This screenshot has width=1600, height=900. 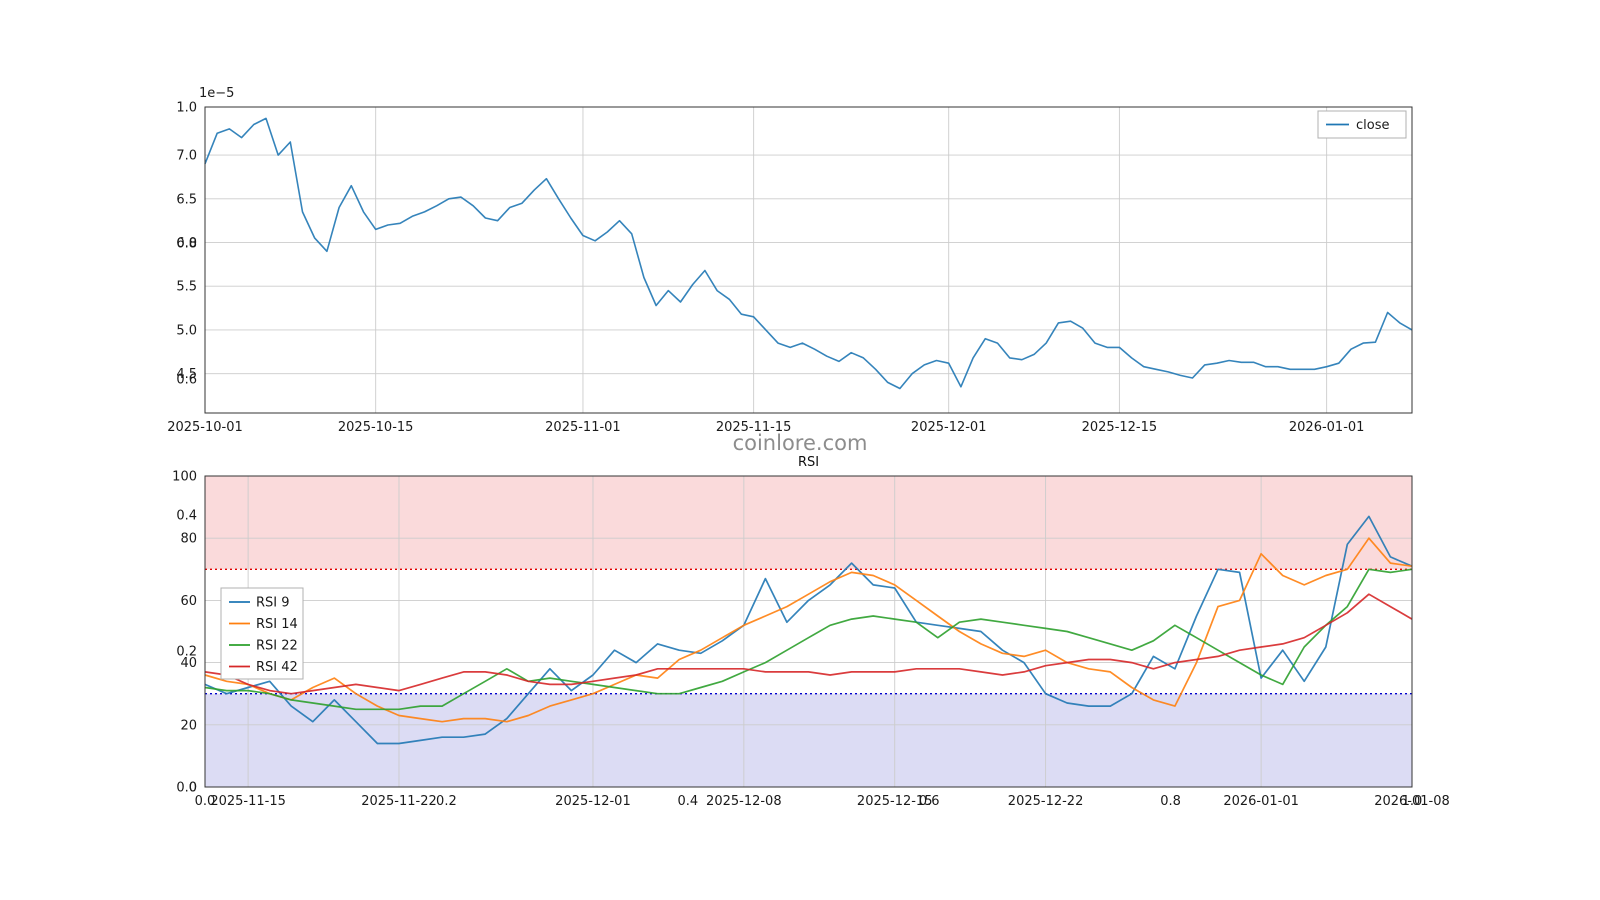 I want to click on rsi-xtick-label: 2025-12-22, so click(x=1046, y=801).